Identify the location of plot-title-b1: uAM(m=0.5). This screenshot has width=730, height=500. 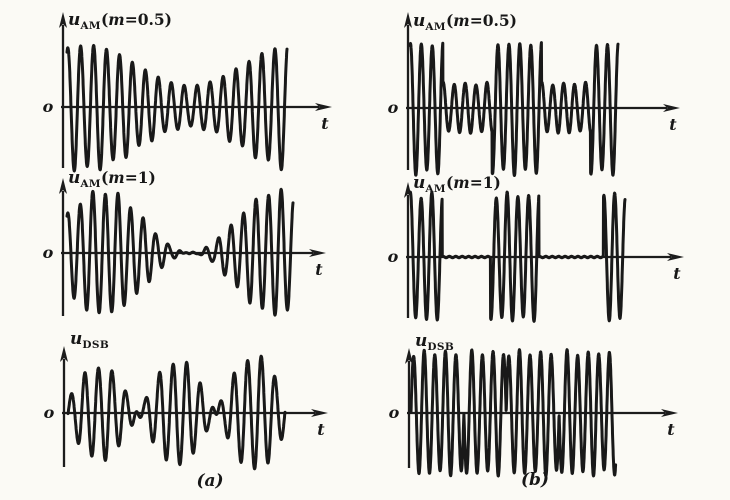
(465, 23).